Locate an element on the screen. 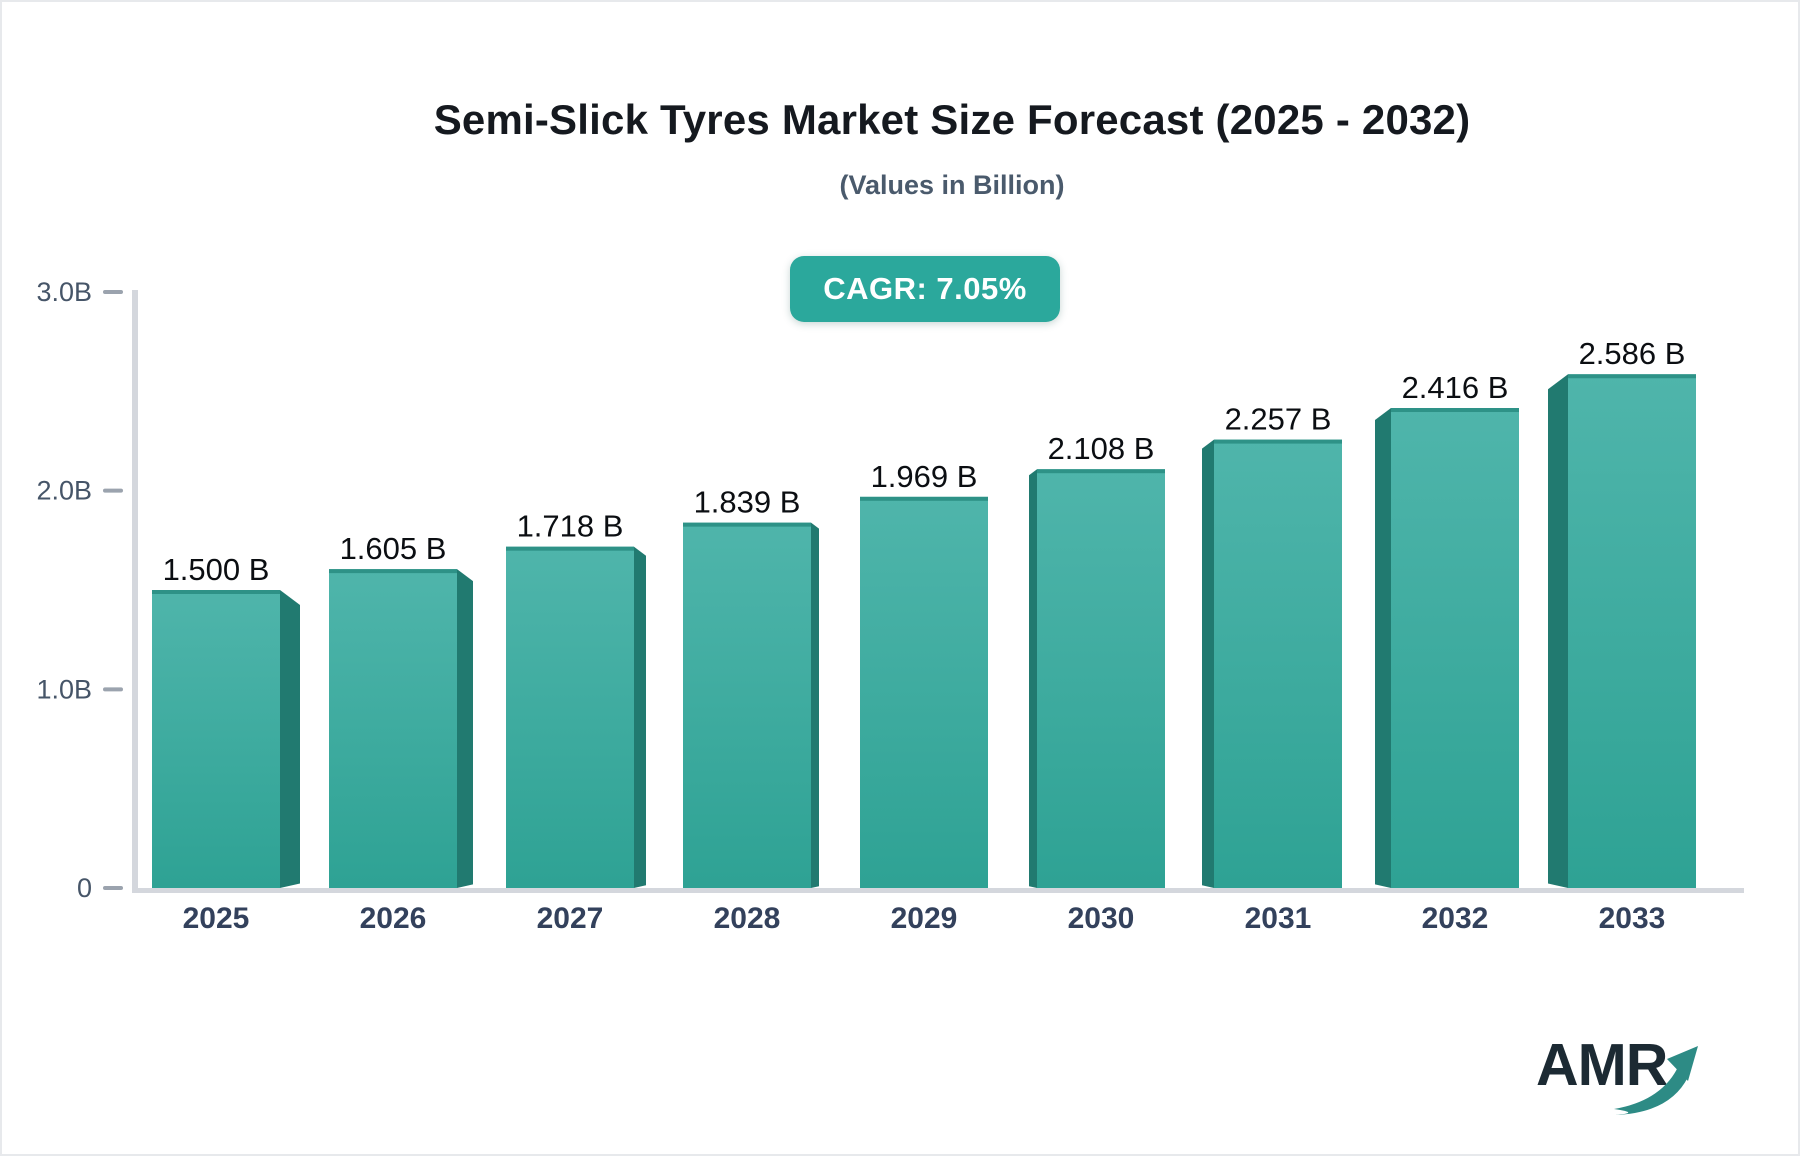 The height and width of the screenshot is (1156, 1800). x-axis-label: 2032 is located at coordinates (1455, 918).